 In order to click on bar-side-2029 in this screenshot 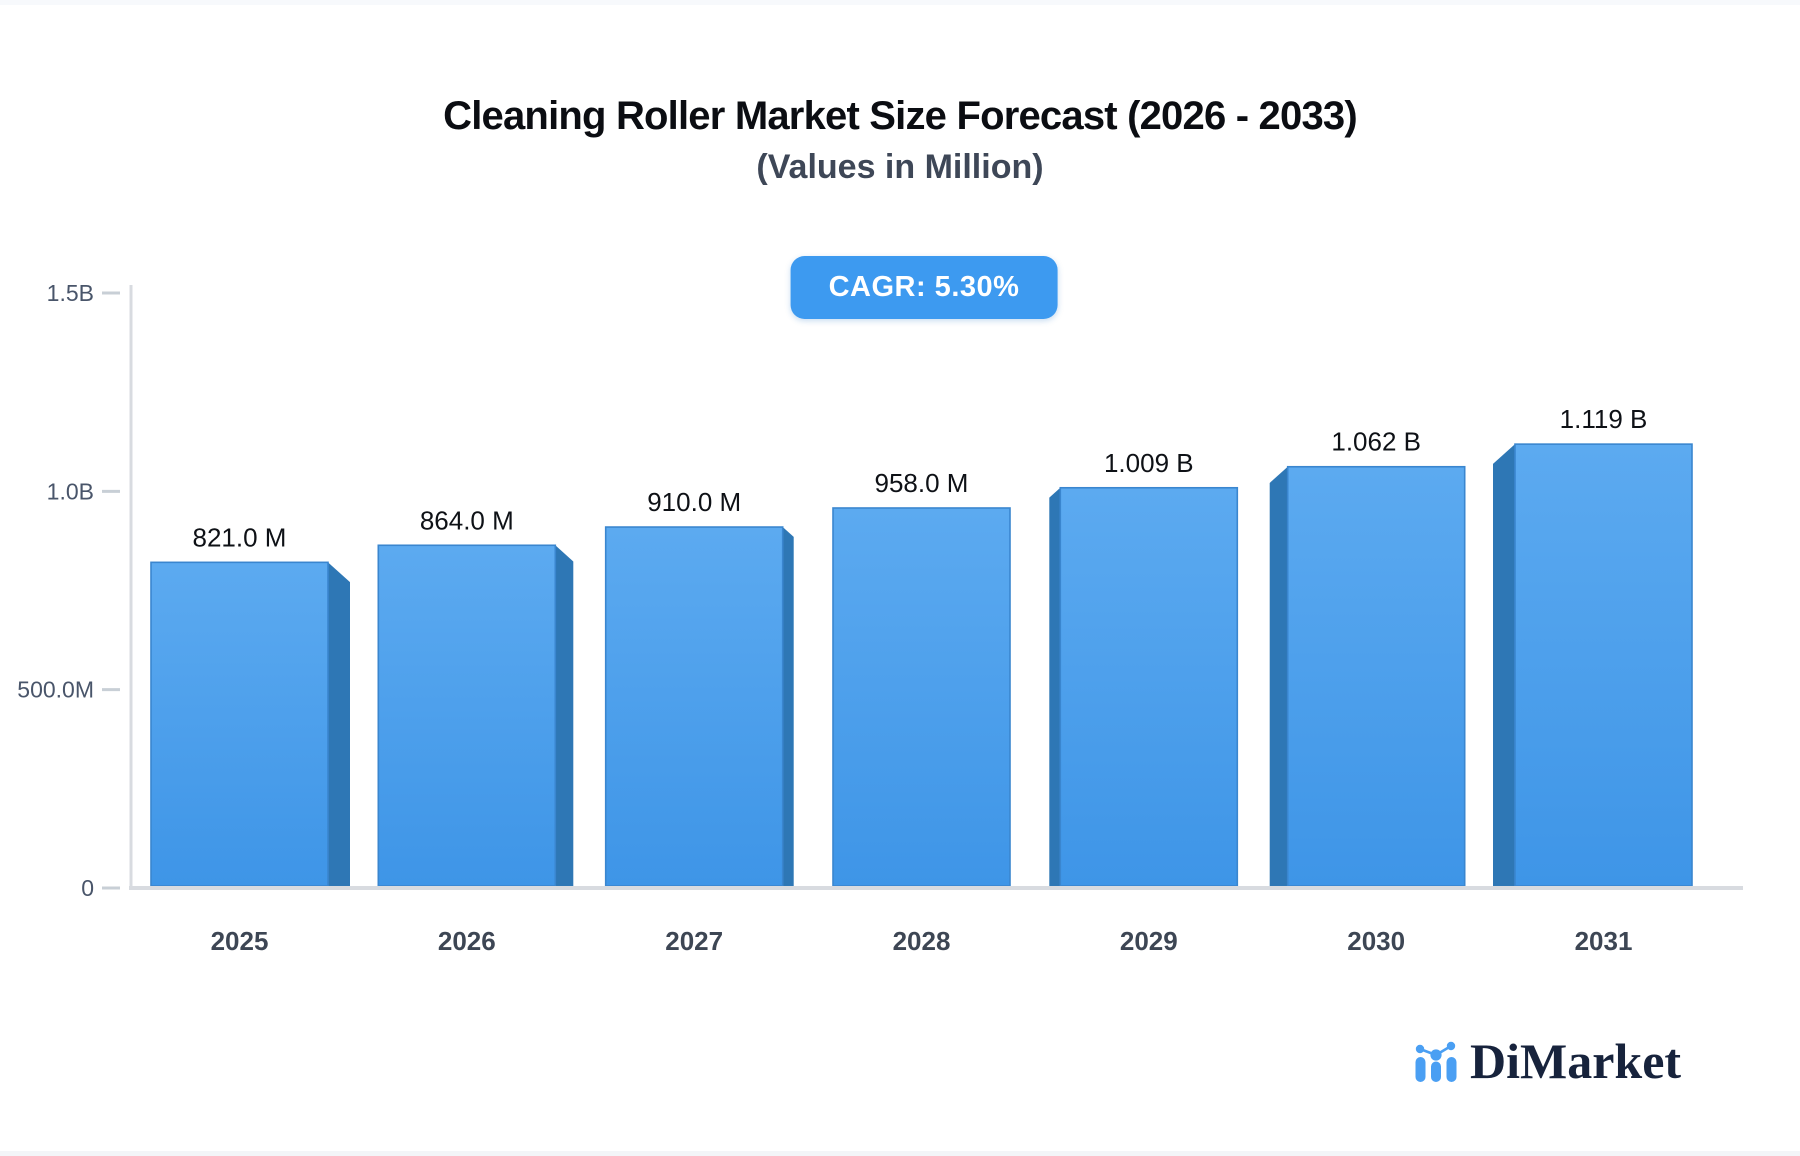, I will do `click(1055, 686)`.